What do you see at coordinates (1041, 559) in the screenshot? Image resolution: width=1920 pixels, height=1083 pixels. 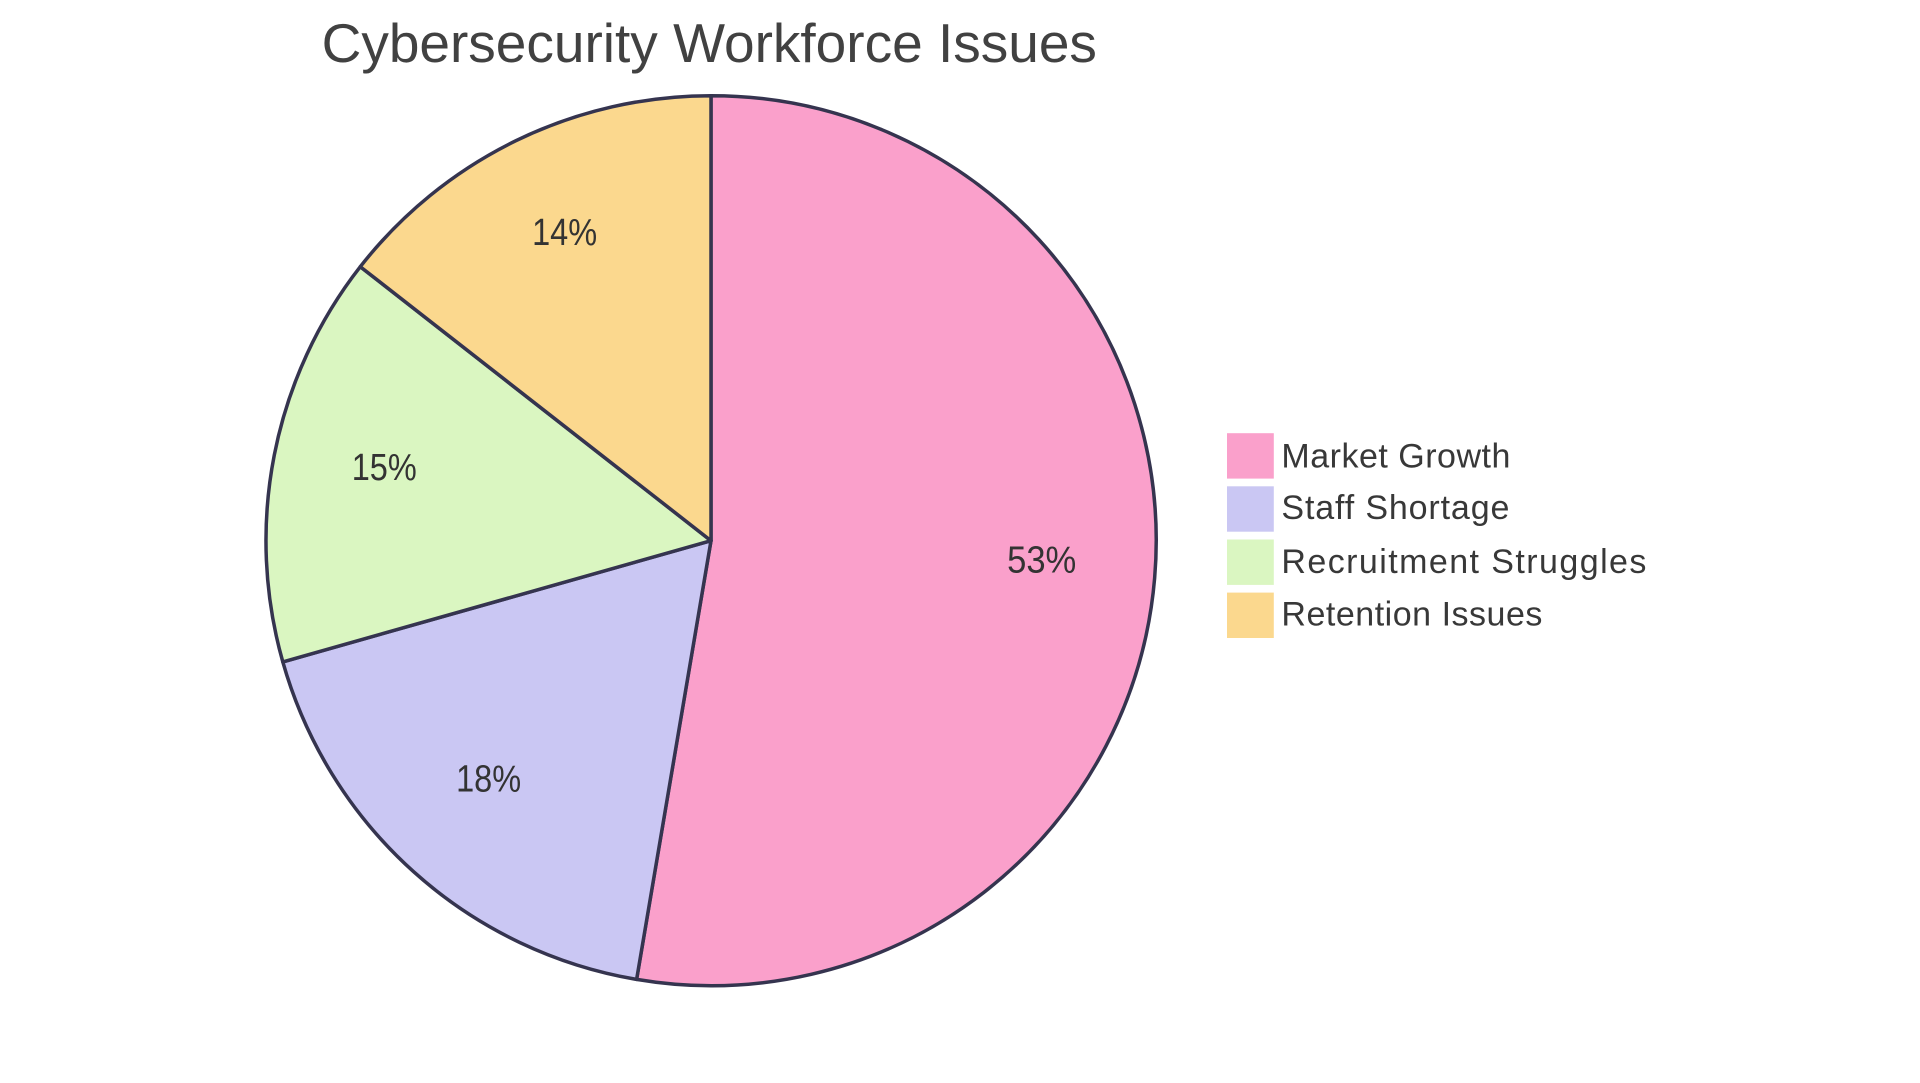 I see `svg-text: 53%` at bounding box center [1041, 559].